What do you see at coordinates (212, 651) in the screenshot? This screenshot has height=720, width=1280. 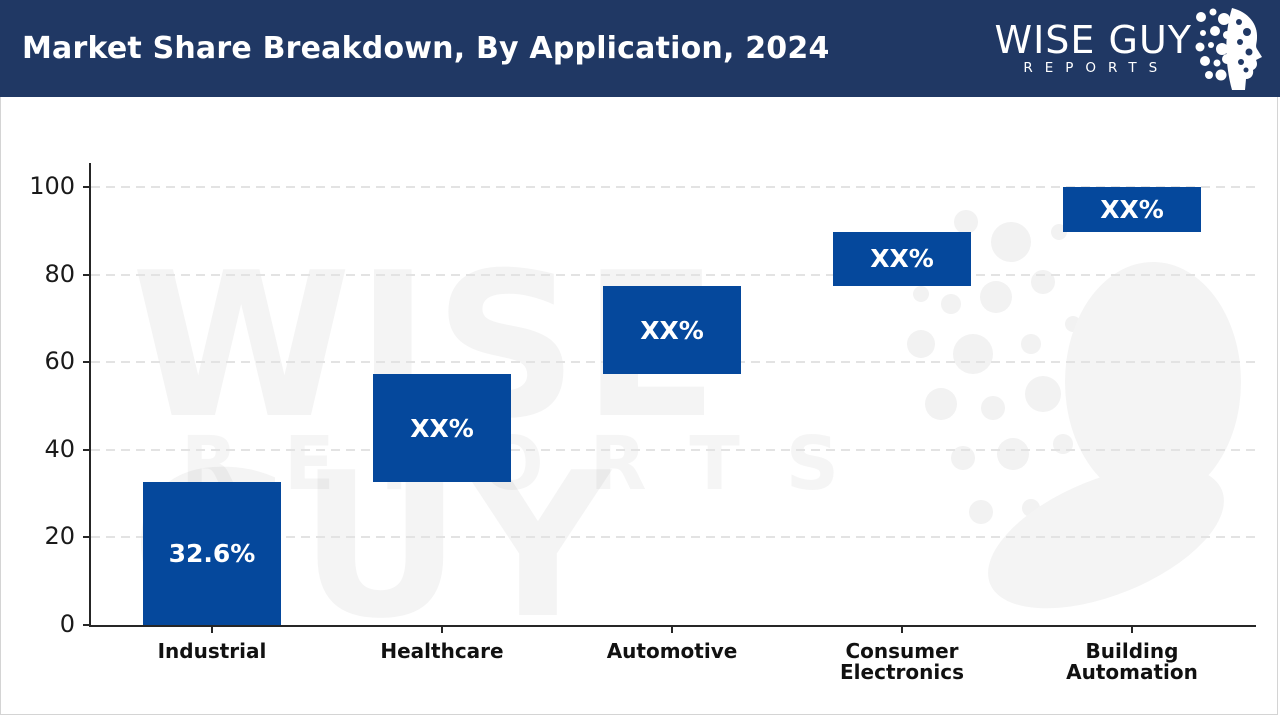 I see `x-category-label-industrial: Industrial` at bounding box center [212, 651].